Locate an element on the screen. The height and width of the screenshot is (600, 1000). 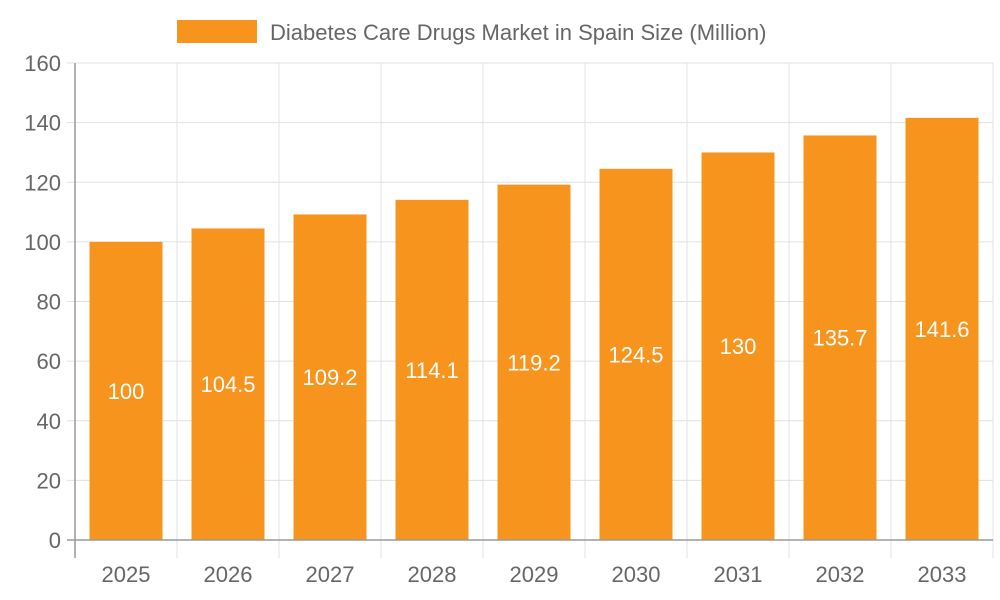
x-tick-label: 2028 is located at coordinates (432, 574).